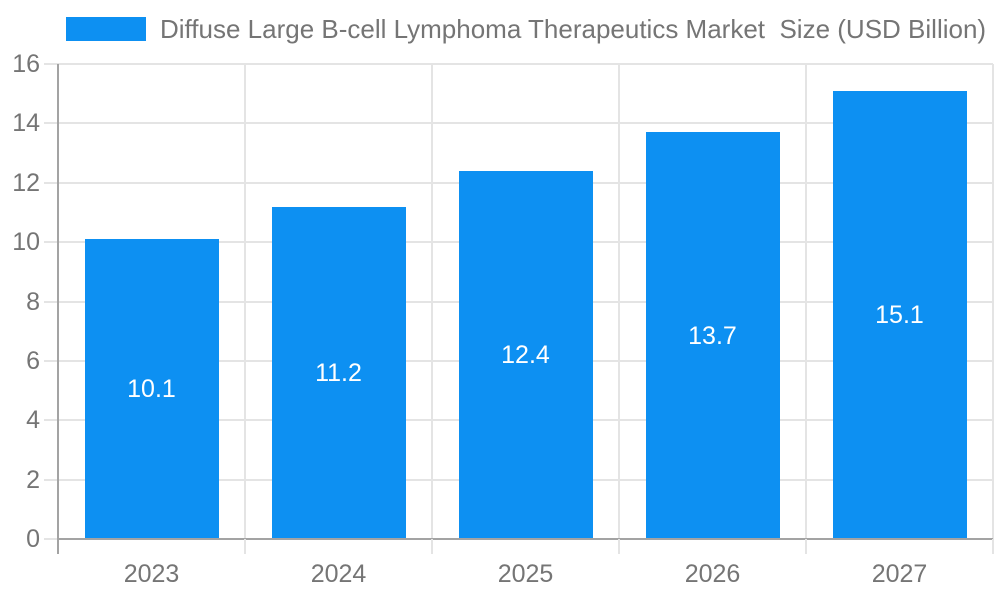  I want to click on y-axis-tick-label: 12, so click(26, 182).